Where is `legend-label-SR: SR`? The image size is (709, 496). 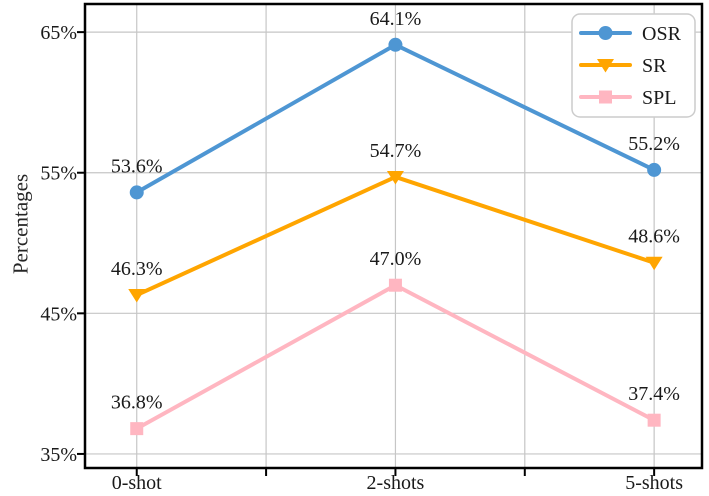
legend-label-SR: SR is located at coordinates (654, 66).